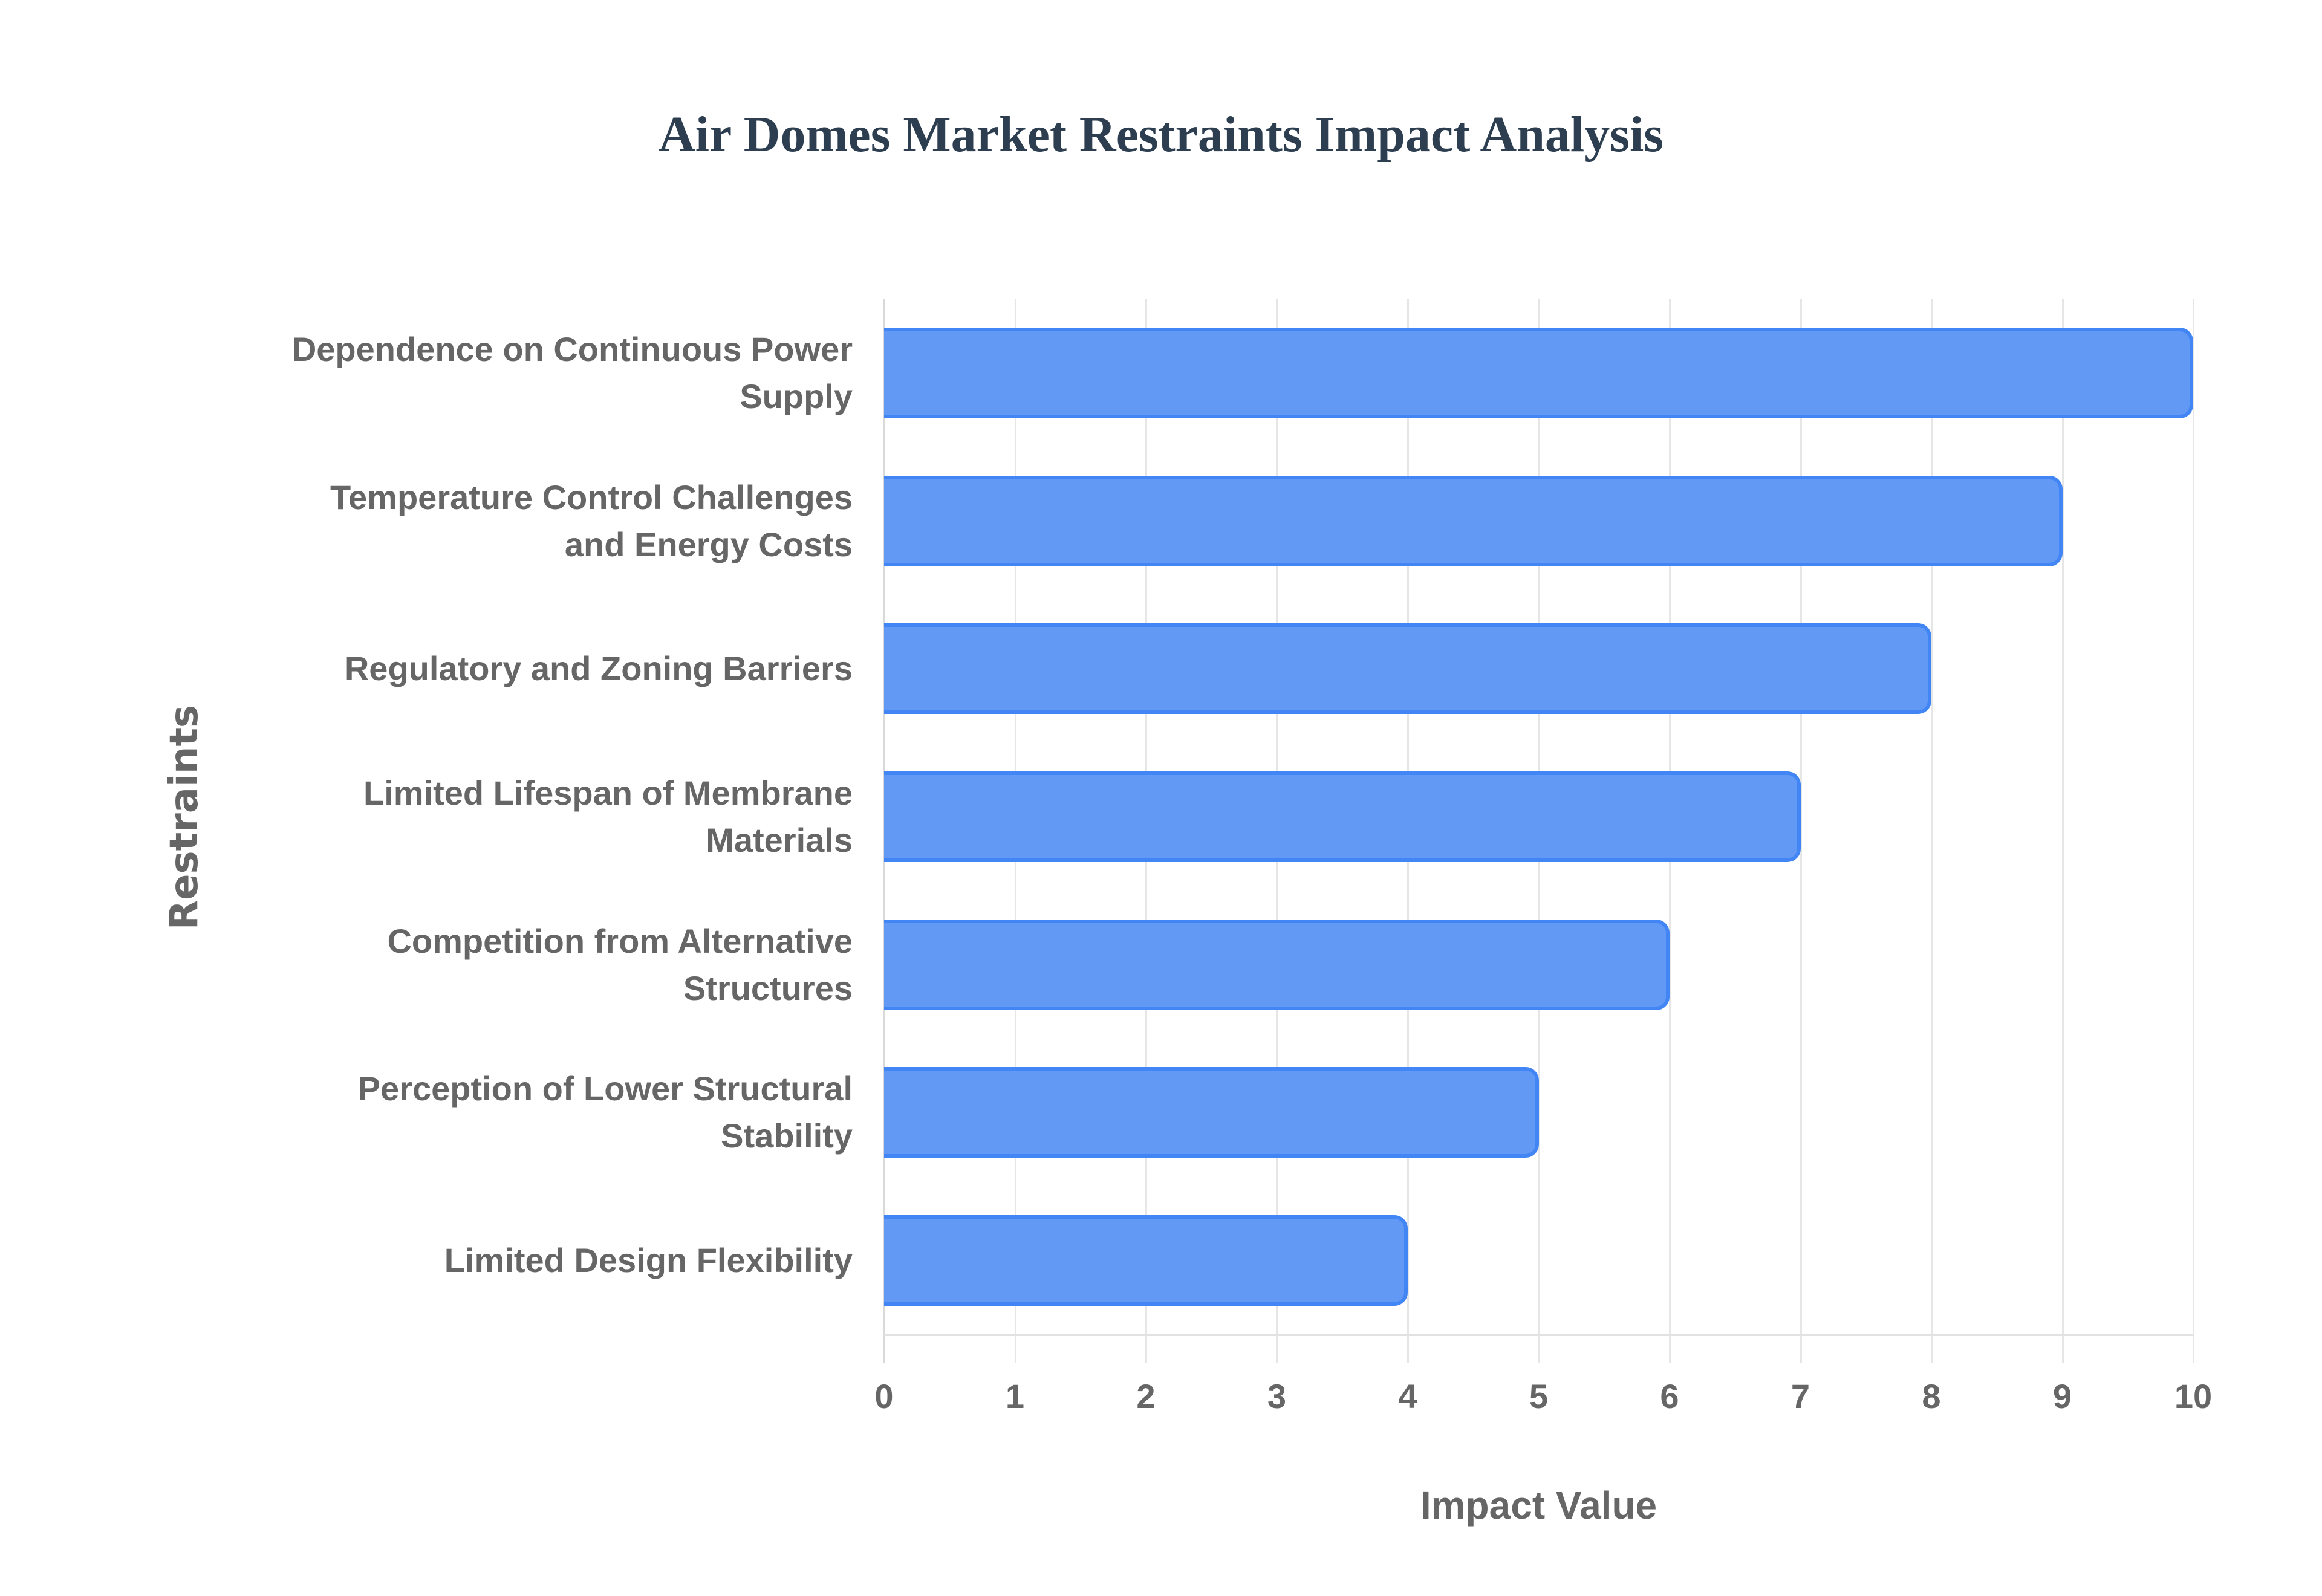  What do you see at coordinates (1408, 1396) in the screenshot?
I see `x-tick-label: 4` at bounding box center [1408, 1396].